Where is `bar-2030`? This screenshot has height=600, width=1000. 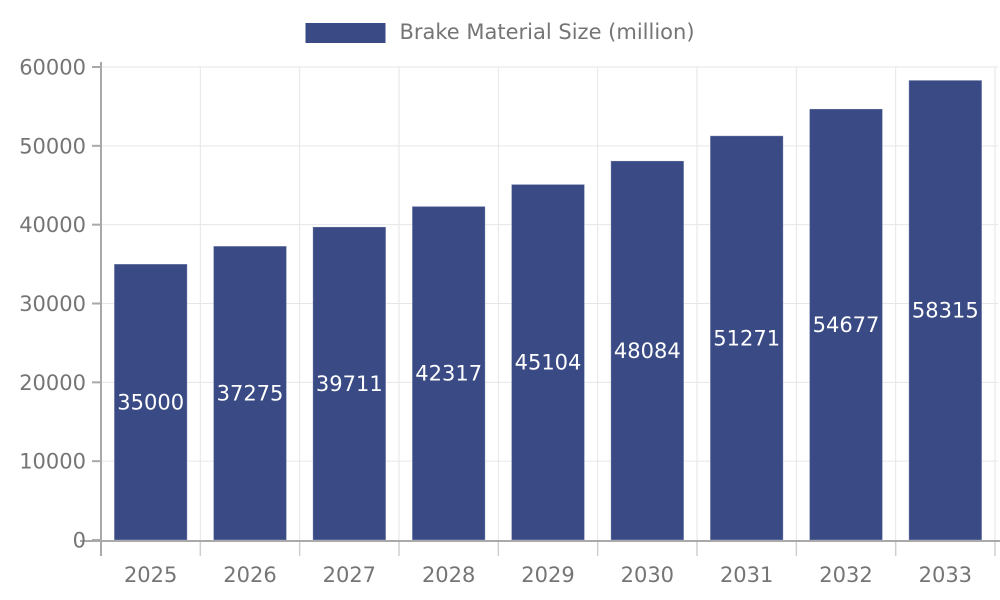
bar-2030 is located at coordinates (647, 350).